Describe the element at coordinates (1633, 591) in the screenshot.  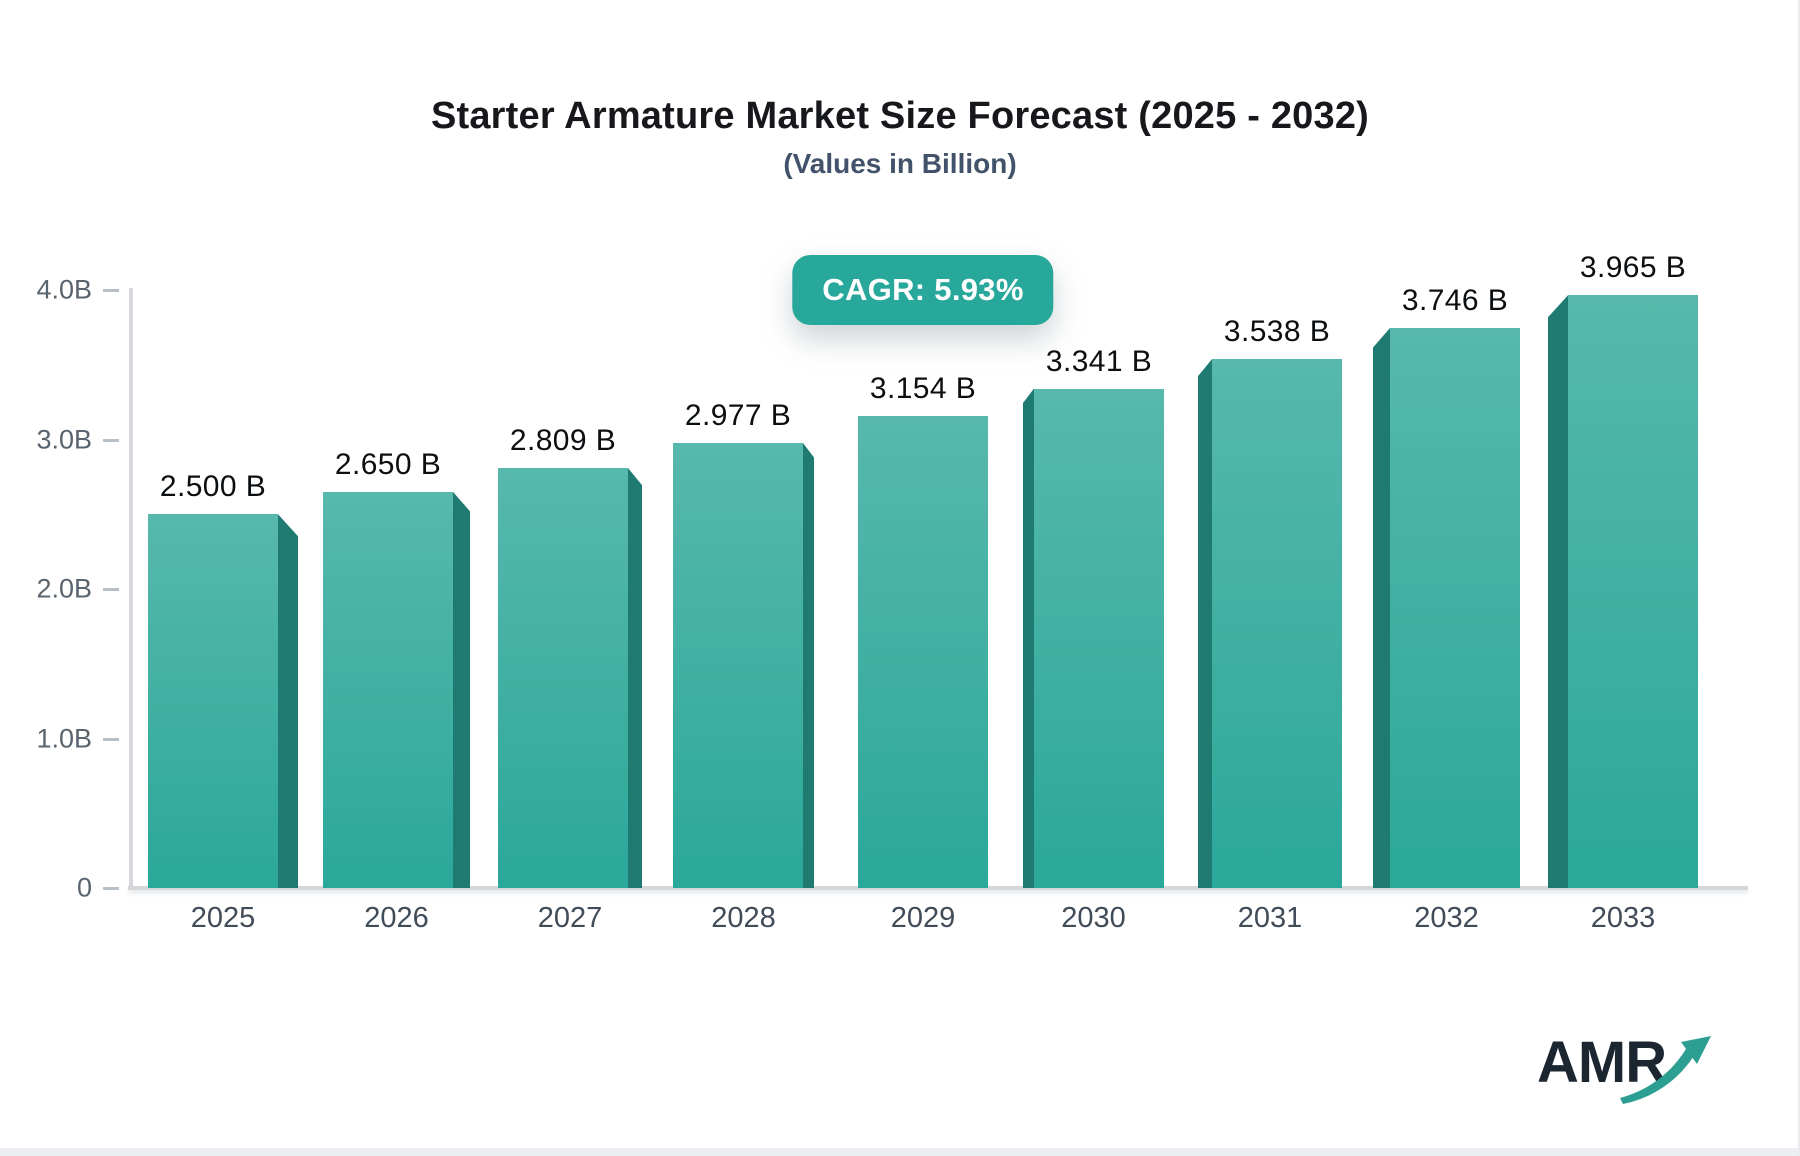
I see `bar-face-2033` at that location.